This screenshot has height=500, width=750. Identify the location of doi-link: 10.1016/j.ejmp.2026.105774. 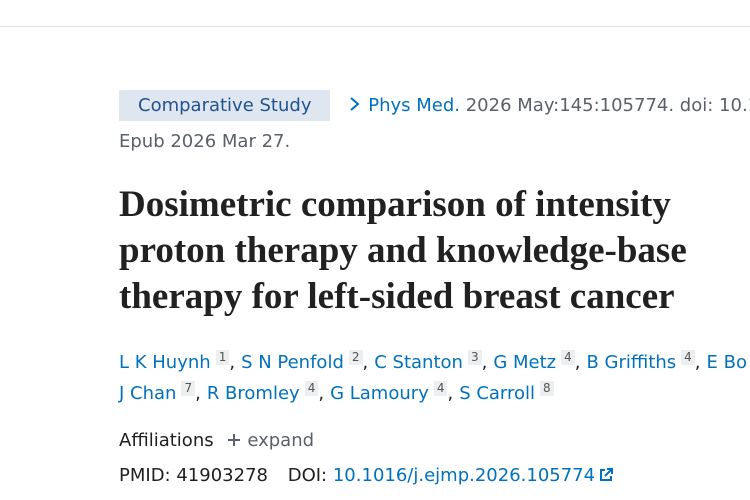
(473, 475).